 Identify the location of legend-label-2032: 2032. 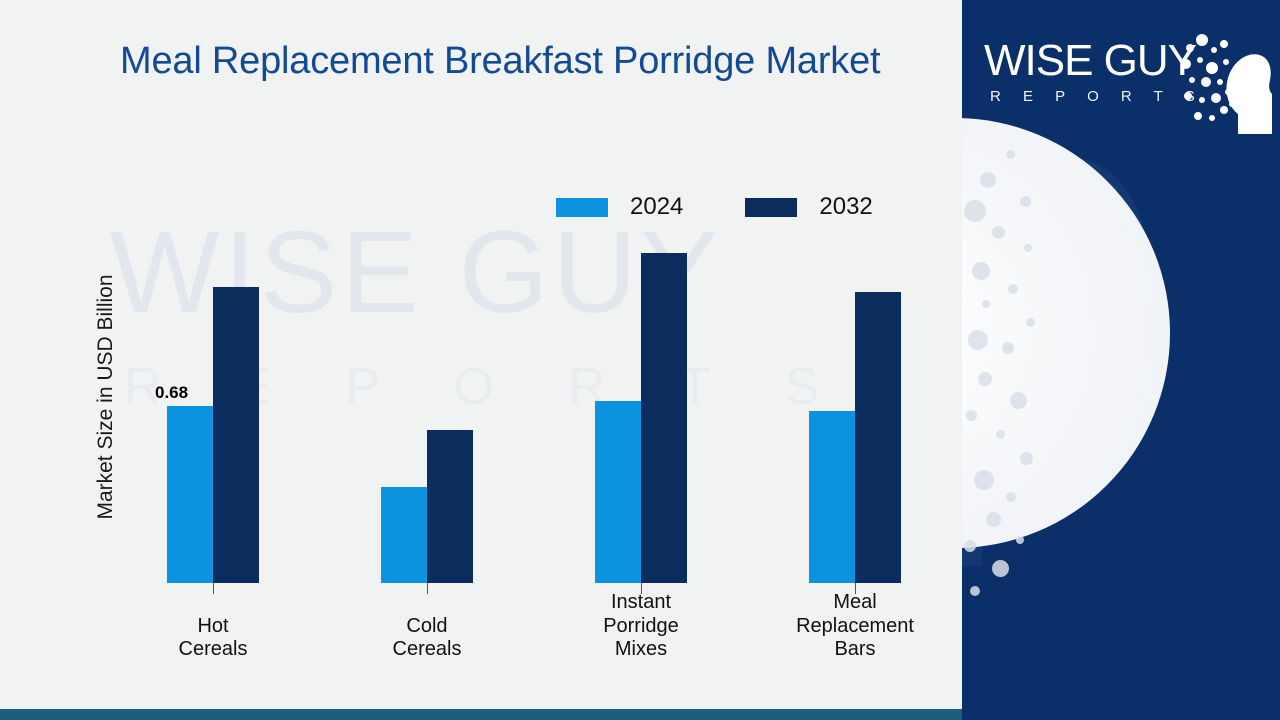
(846, 206).